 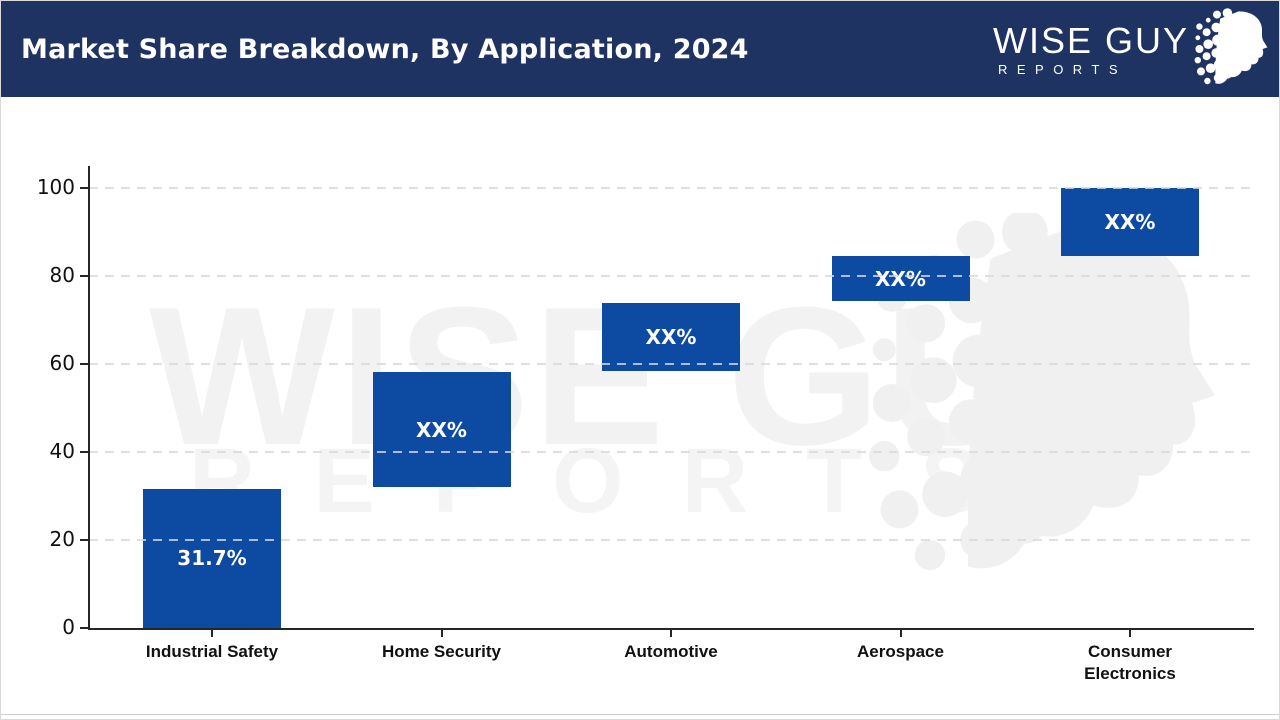 What do you see at coordinates (1130, 663) in the screenshot?
I see `x-category-label: Consumer Electronics` at bounding box center [1130, 663].